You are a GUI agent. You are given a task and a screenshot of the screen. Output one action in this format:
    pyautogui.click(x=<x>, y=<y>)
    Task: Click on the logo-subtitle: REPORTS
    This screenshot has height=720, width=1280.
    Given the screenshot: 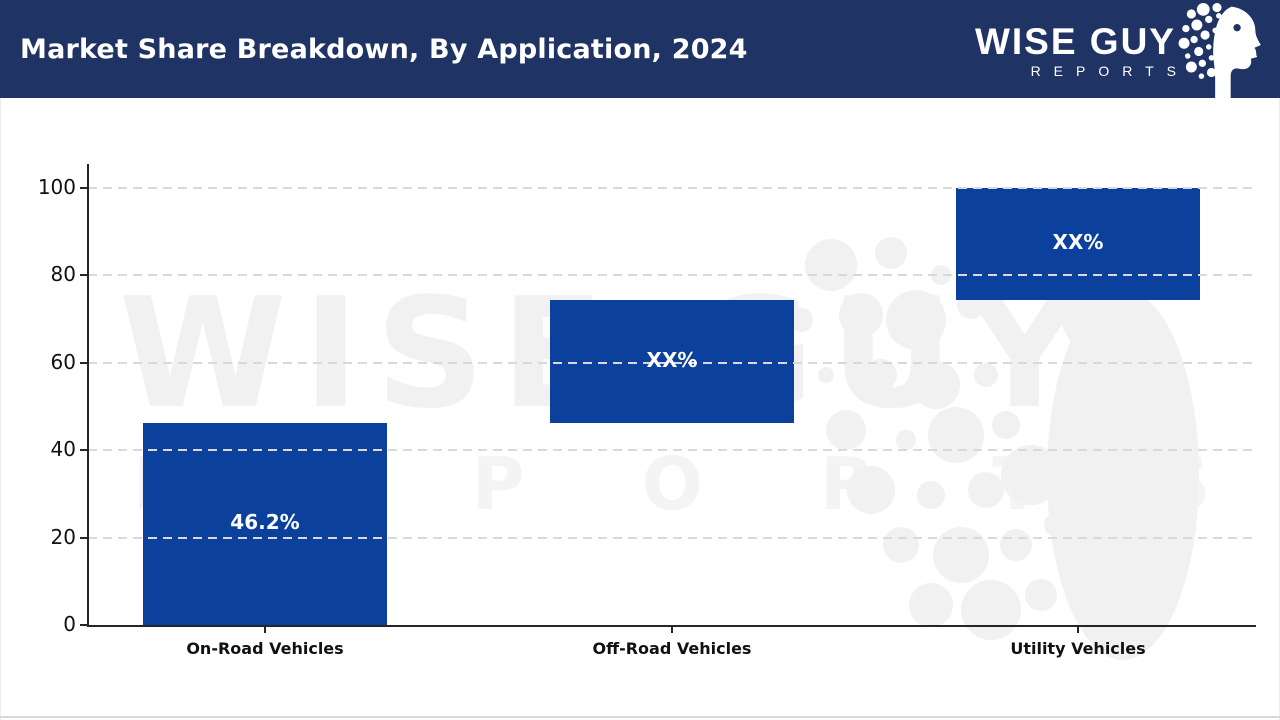 What is the action you would take?
    pyautogui.click(x=1109, y=71)
    